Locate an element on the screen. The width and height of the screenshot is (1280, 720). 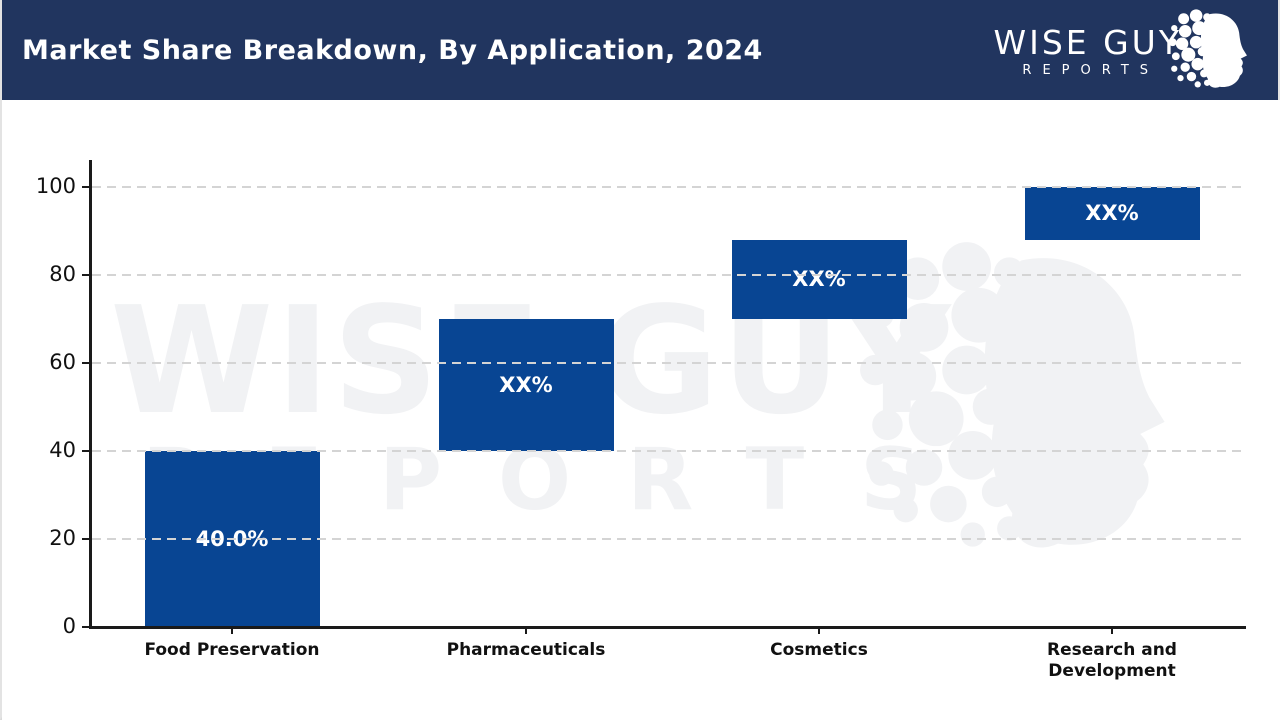
y-tick-label-40: 40 is located at coordinates (62, 450).